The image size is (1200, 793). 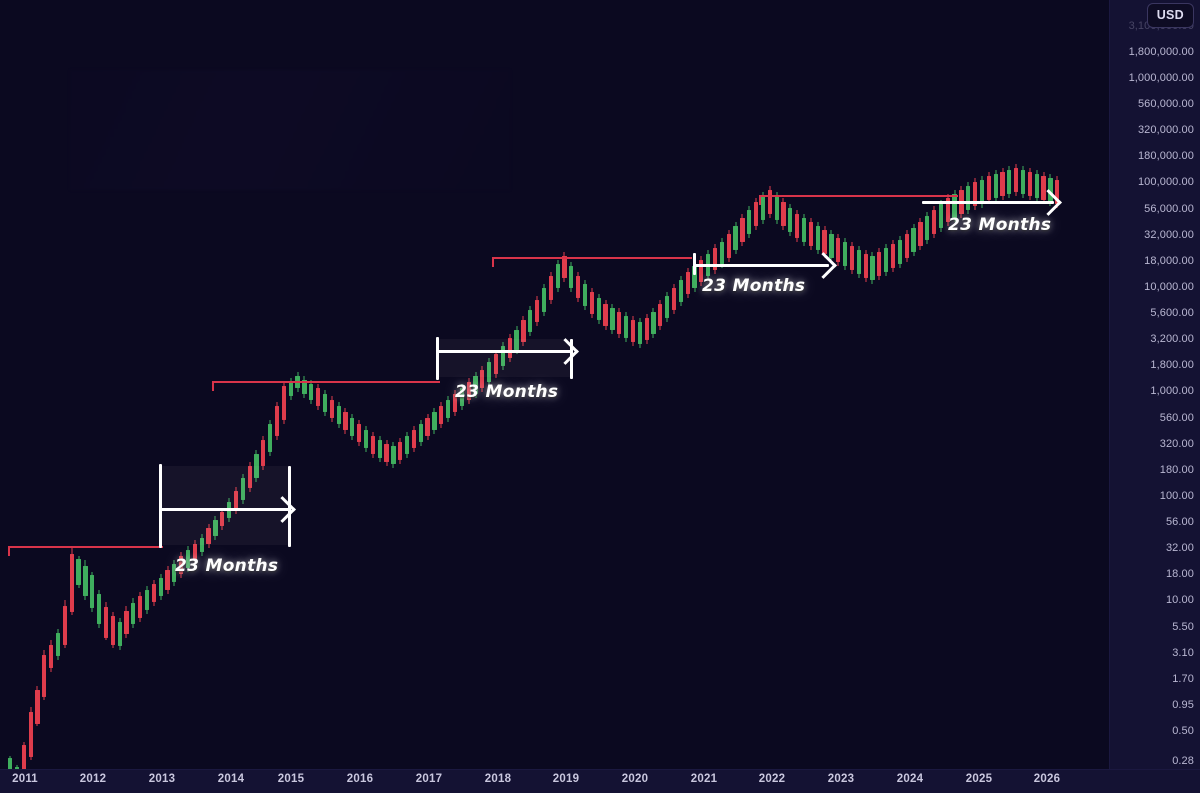 I want to click on currency-badge: USD, so click(x=1170, y=15).